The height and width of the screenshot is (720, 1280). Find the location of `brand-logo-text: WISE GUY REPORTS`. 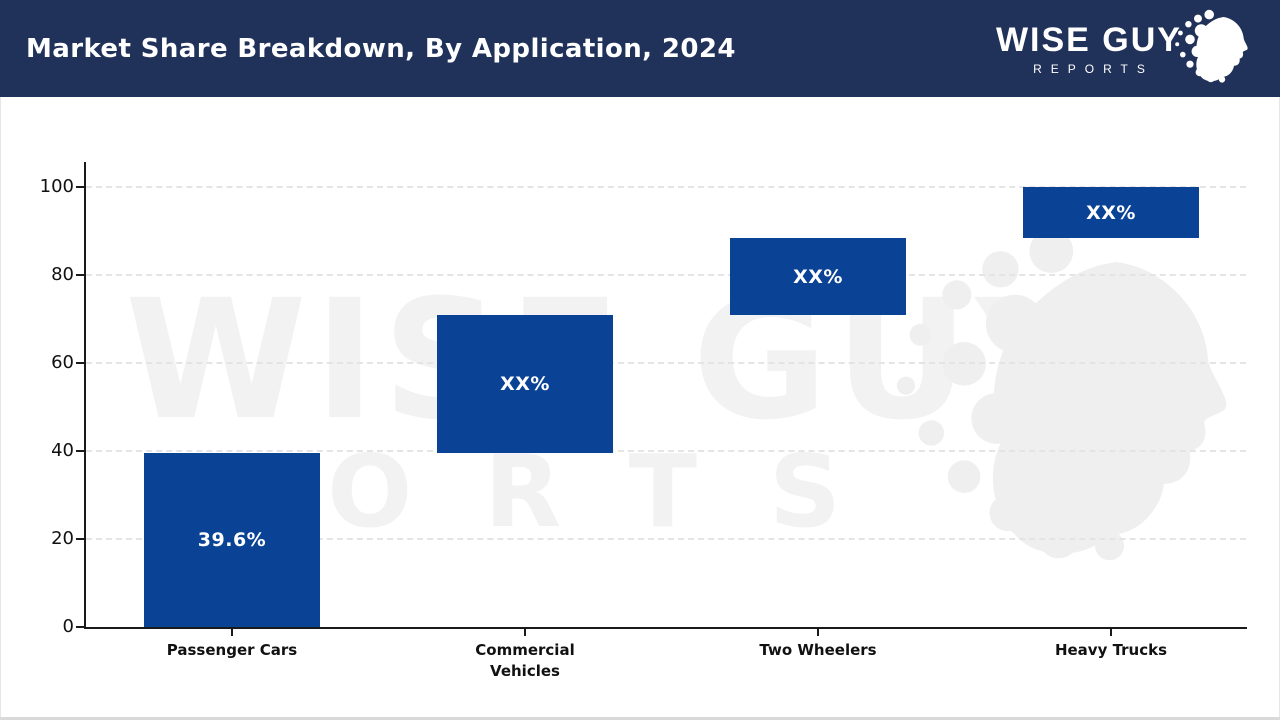

brand-logo-text: WISE GUY REPORTS is located at coordinates (1089, 49).